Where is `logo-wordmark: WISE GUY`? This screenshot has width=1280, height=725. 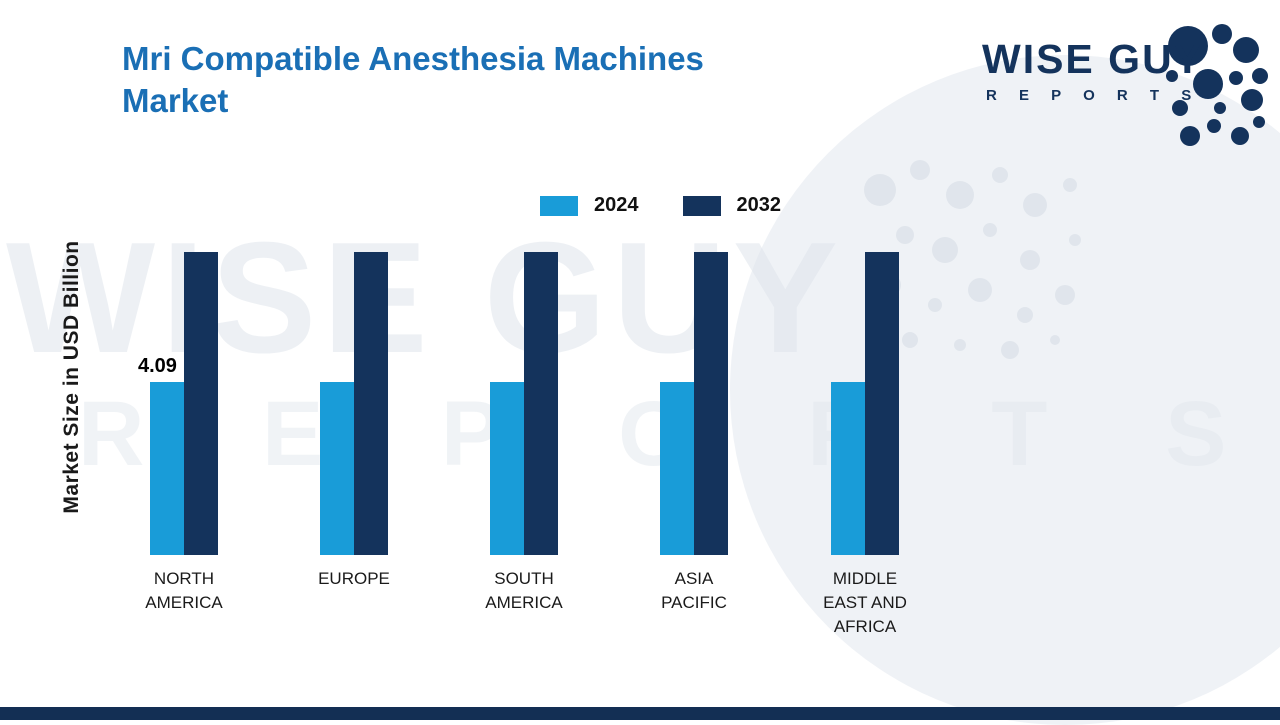
logo-wordmark: WISE GUY is located at coordinates (1093, 59).